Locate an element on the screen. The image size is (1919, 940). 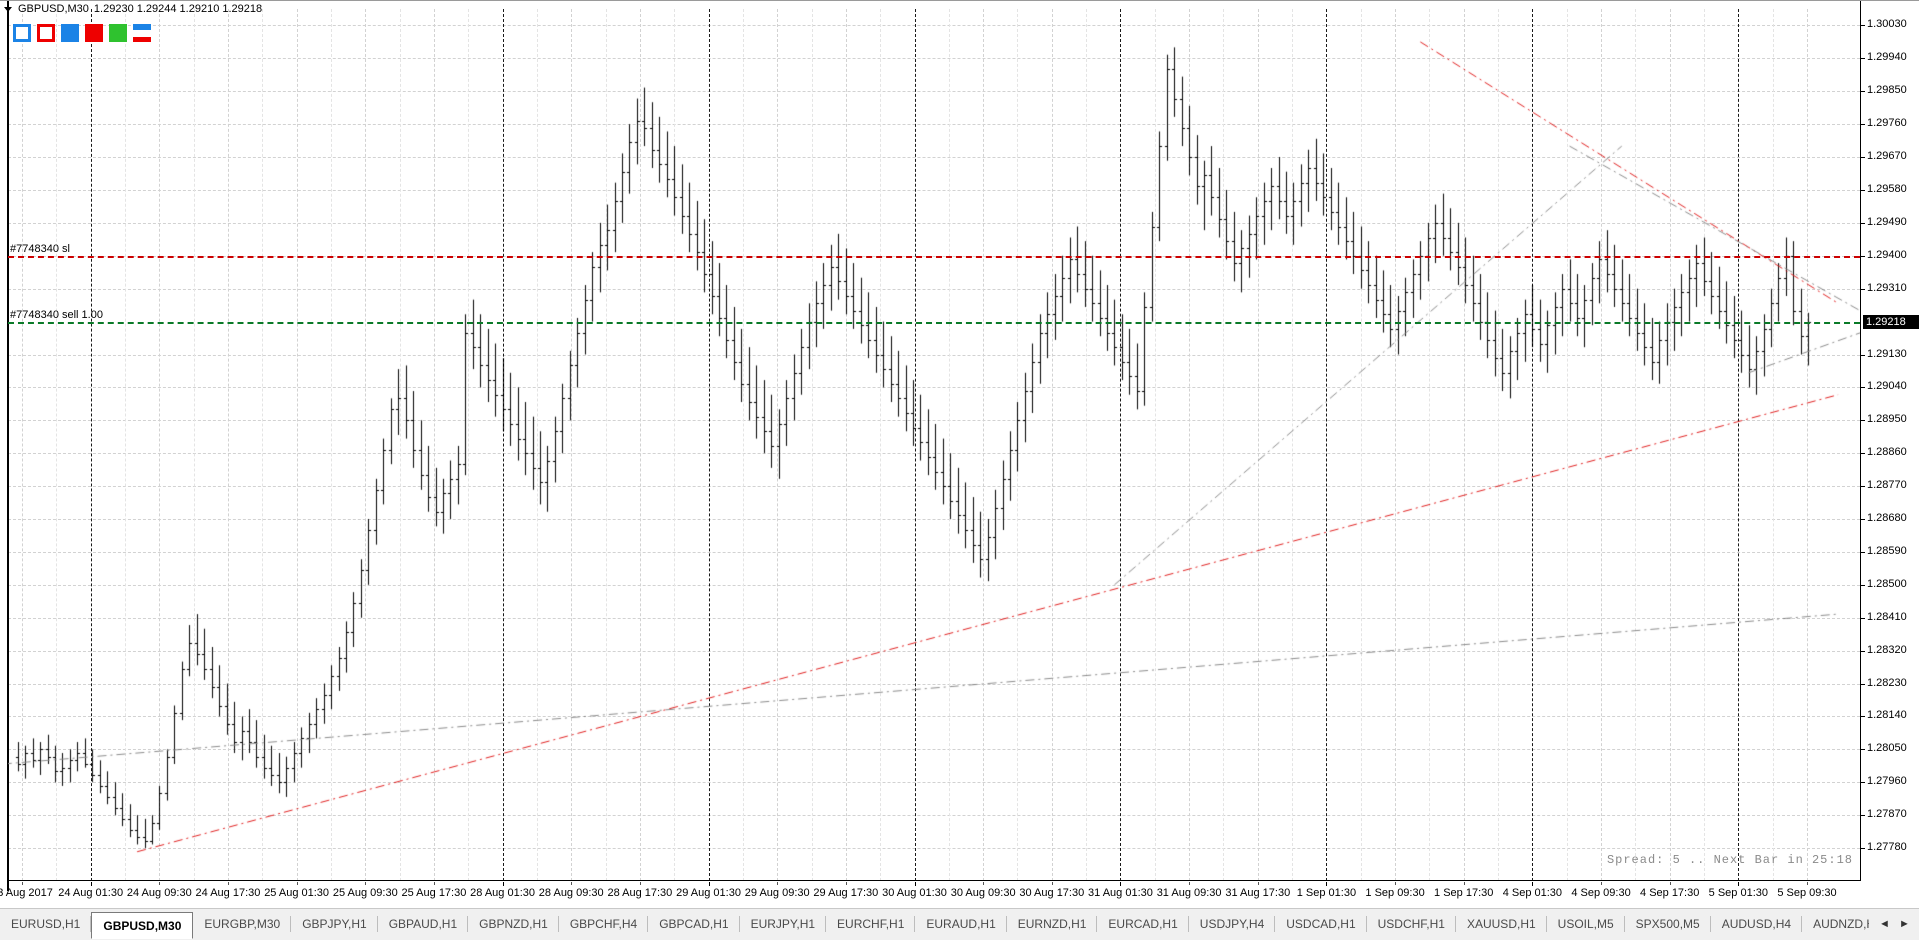
outline-blue-swatch is located at coordinates (22, 33).